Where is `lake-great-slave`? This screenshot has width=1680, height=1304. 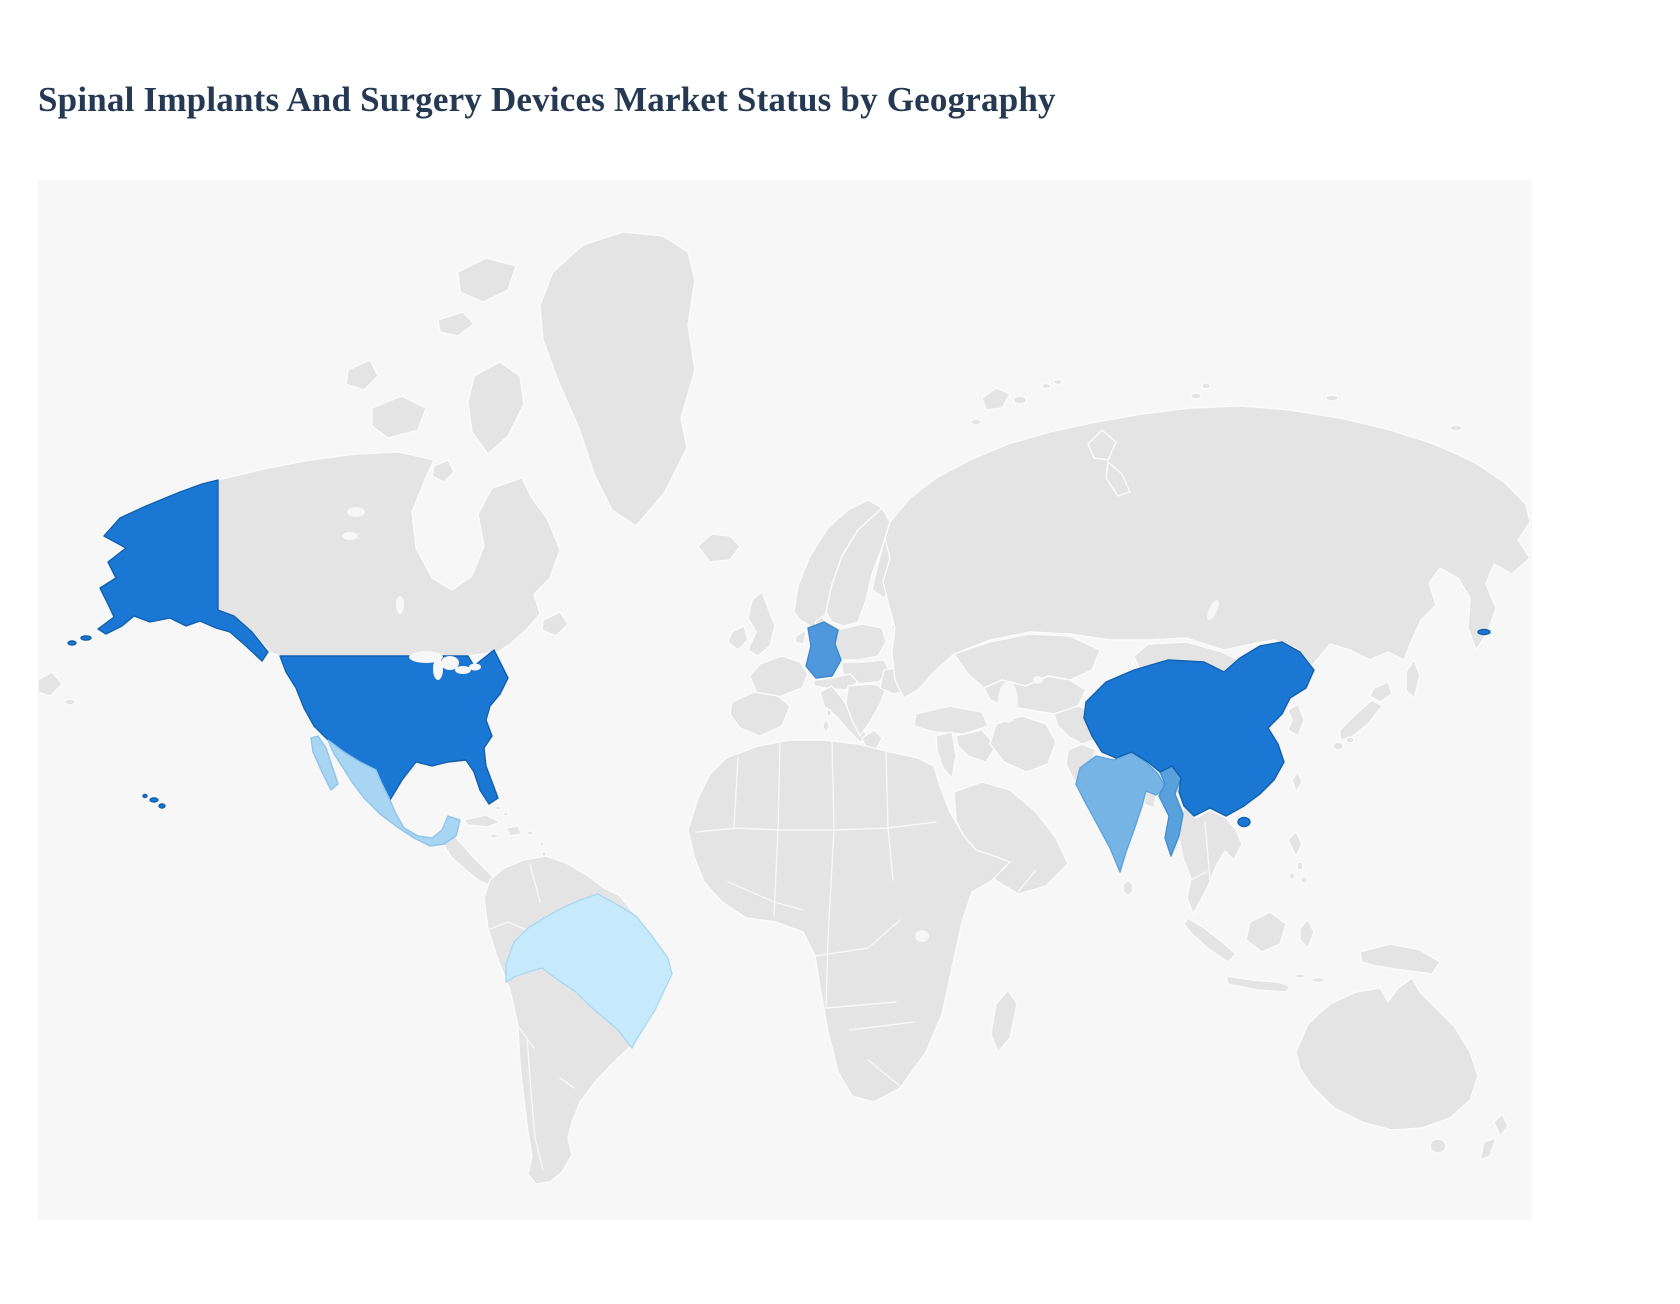
lake-great-slave is located at coordinates (350, 536).